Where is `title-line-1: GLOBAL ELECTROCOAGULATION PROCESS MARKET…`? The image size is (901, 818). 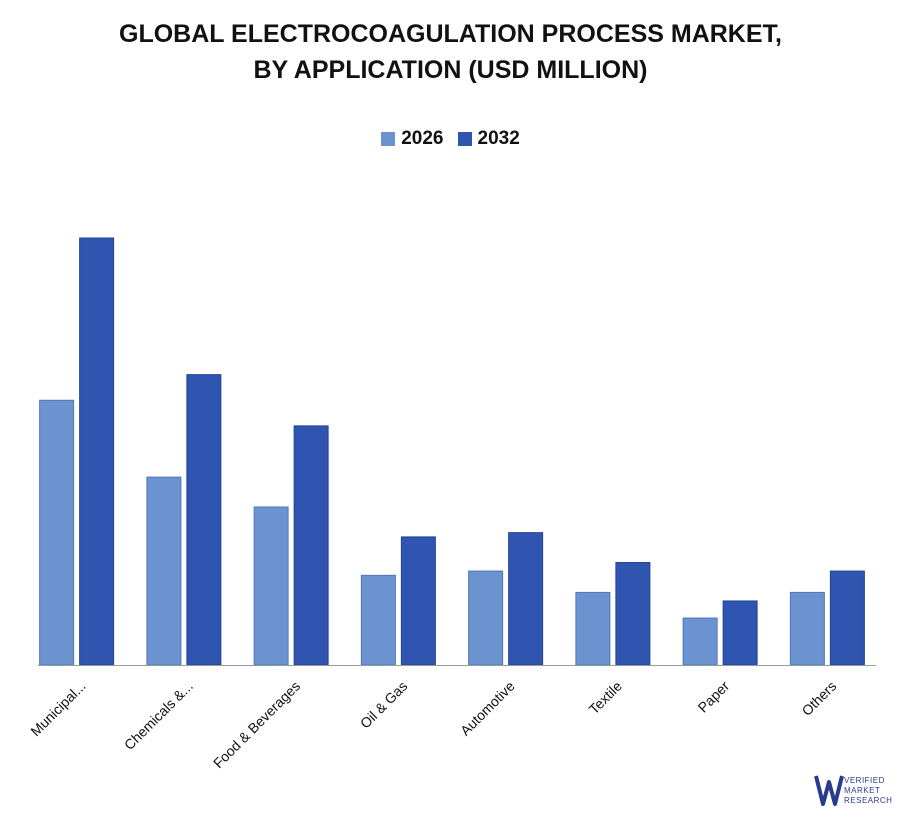 title-line-1: GLOBAL ELECTROCOAGULATION PROCESS MARKET… is located at coordinates (450, 34).